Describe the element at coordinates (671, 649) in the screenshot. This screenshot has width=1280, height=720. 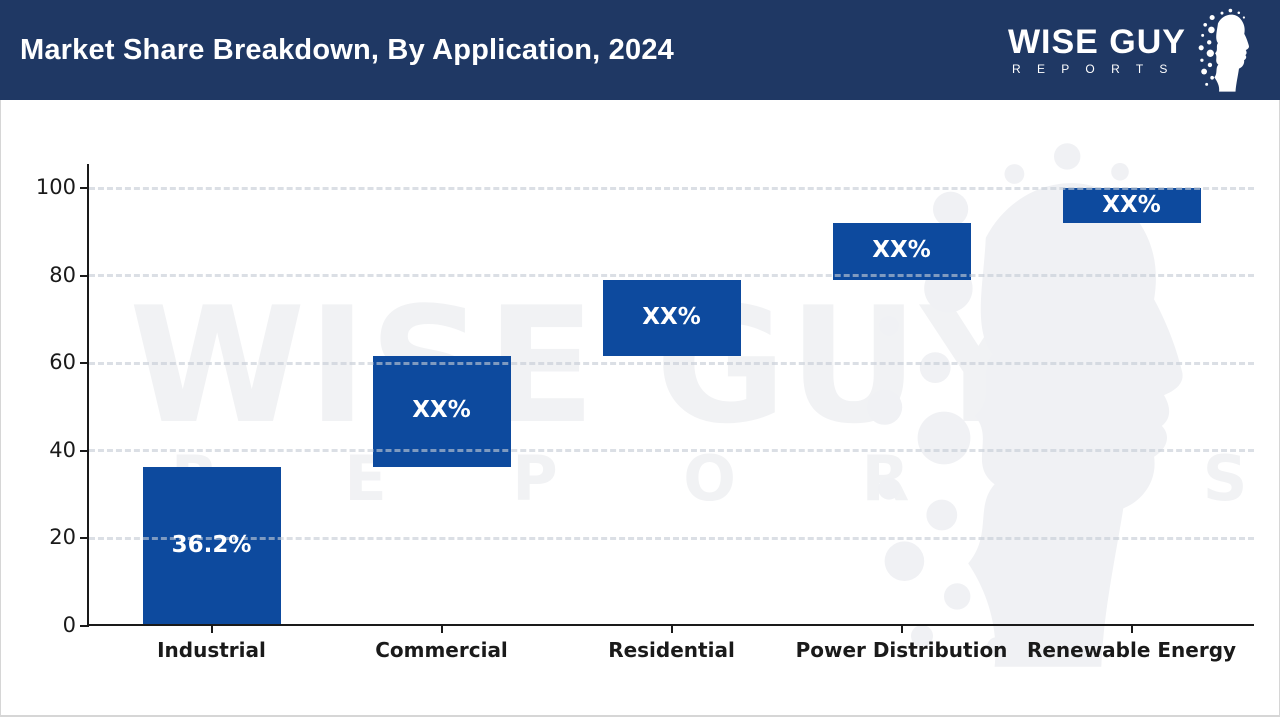
I see `x-tick-label: Residential` at that location.